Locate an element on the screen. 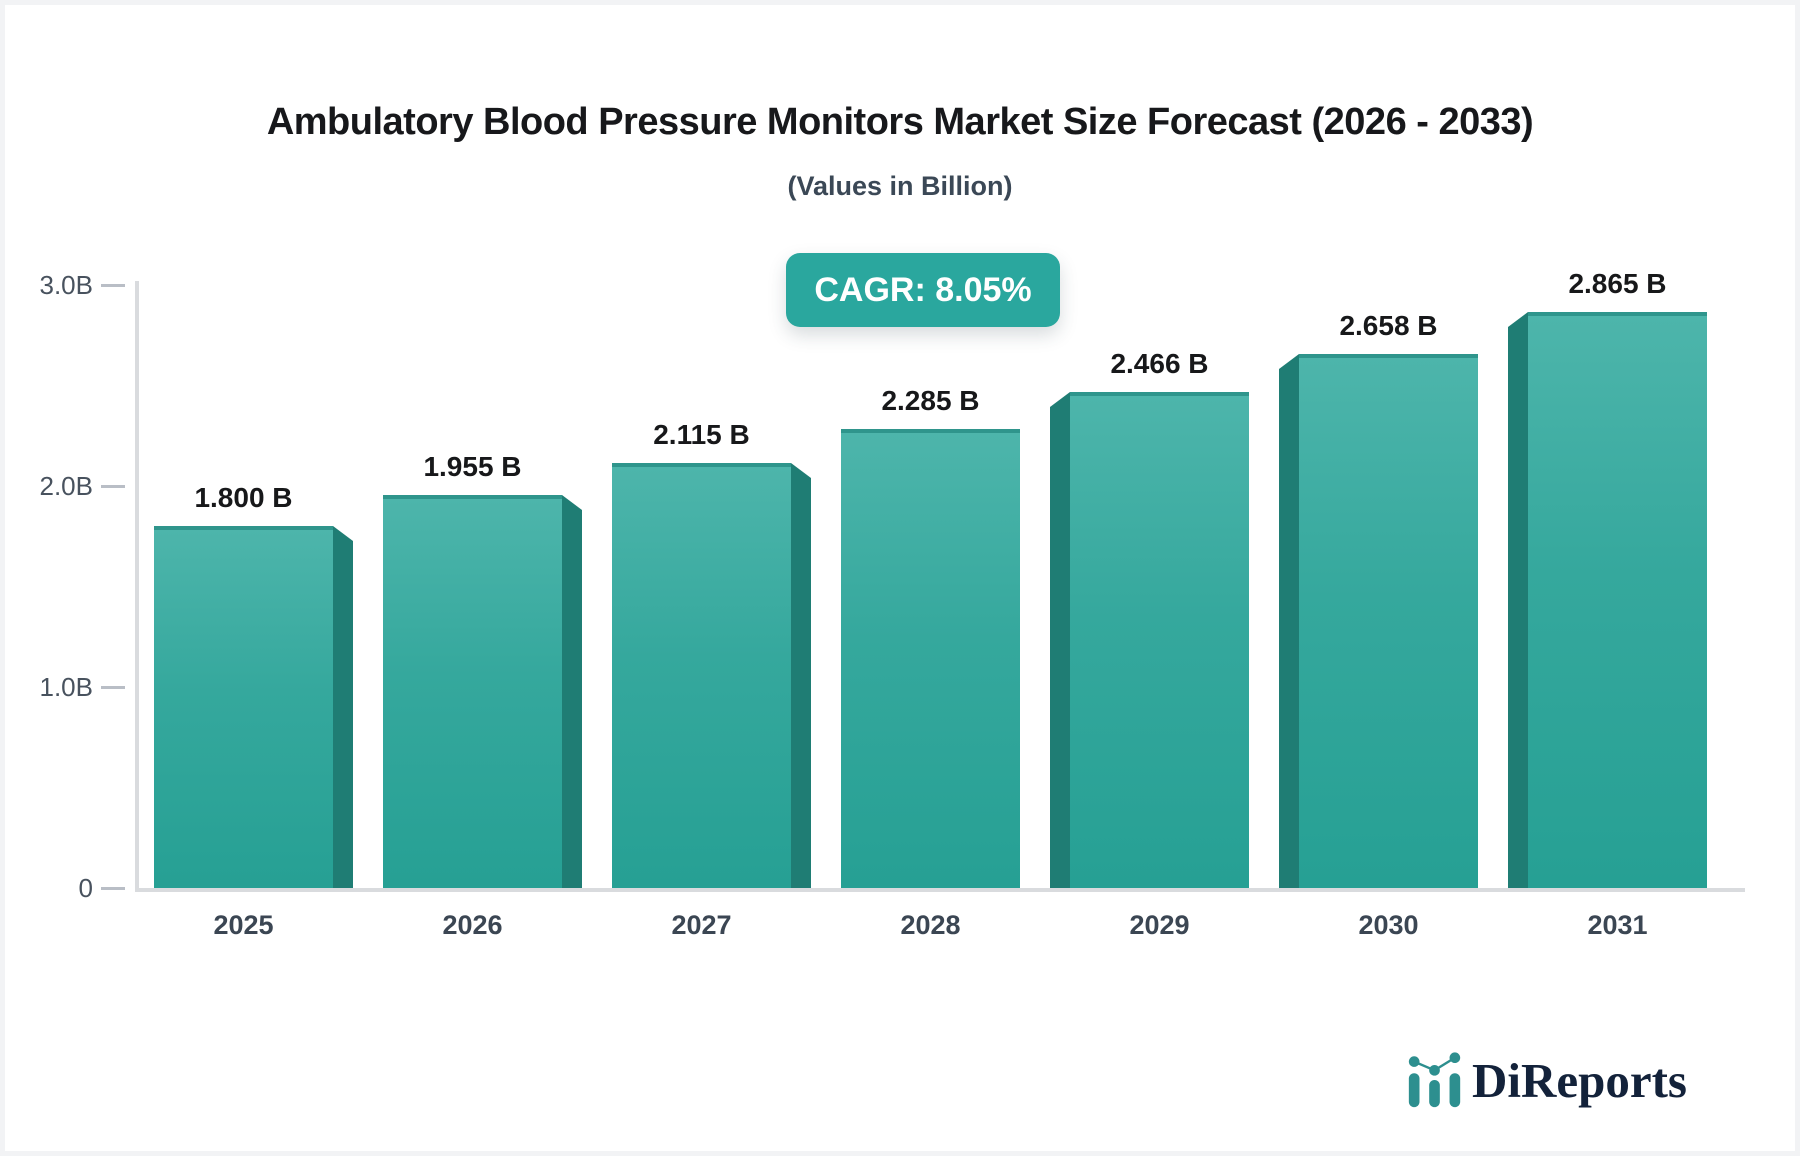  y-axis-label: 2.0B is located at coordinates (66, 486).